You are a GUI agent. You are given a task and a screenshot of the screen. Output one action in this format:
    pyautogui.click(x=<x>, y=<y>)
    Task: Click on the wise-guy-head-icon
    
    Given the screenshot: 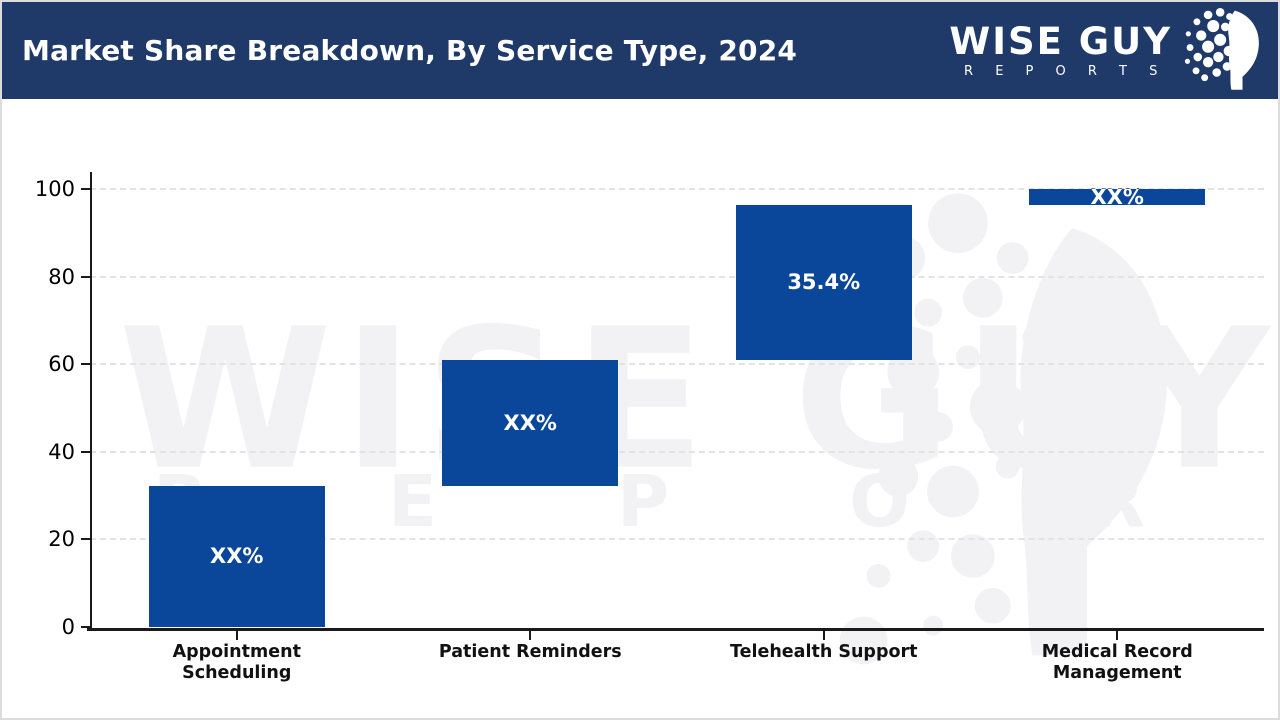 What is the action you would take?
    pyautogui.click(x=1221, y=48)
    